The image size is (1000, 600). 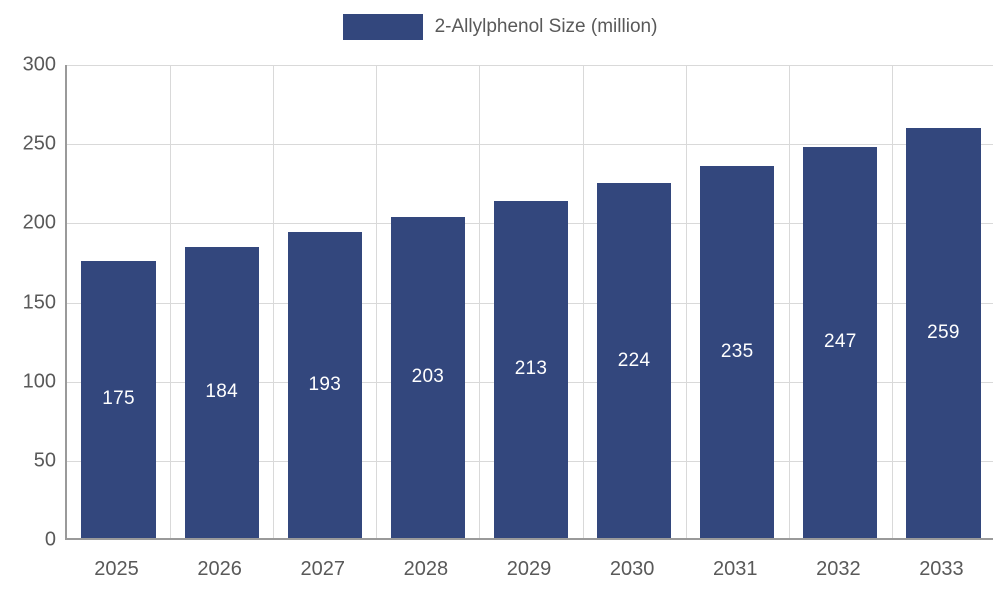 What do you see at coordinates (39, 143) in the screenshot?
I see `y-tick-label-250: 250` at bounding box center [39, 143].